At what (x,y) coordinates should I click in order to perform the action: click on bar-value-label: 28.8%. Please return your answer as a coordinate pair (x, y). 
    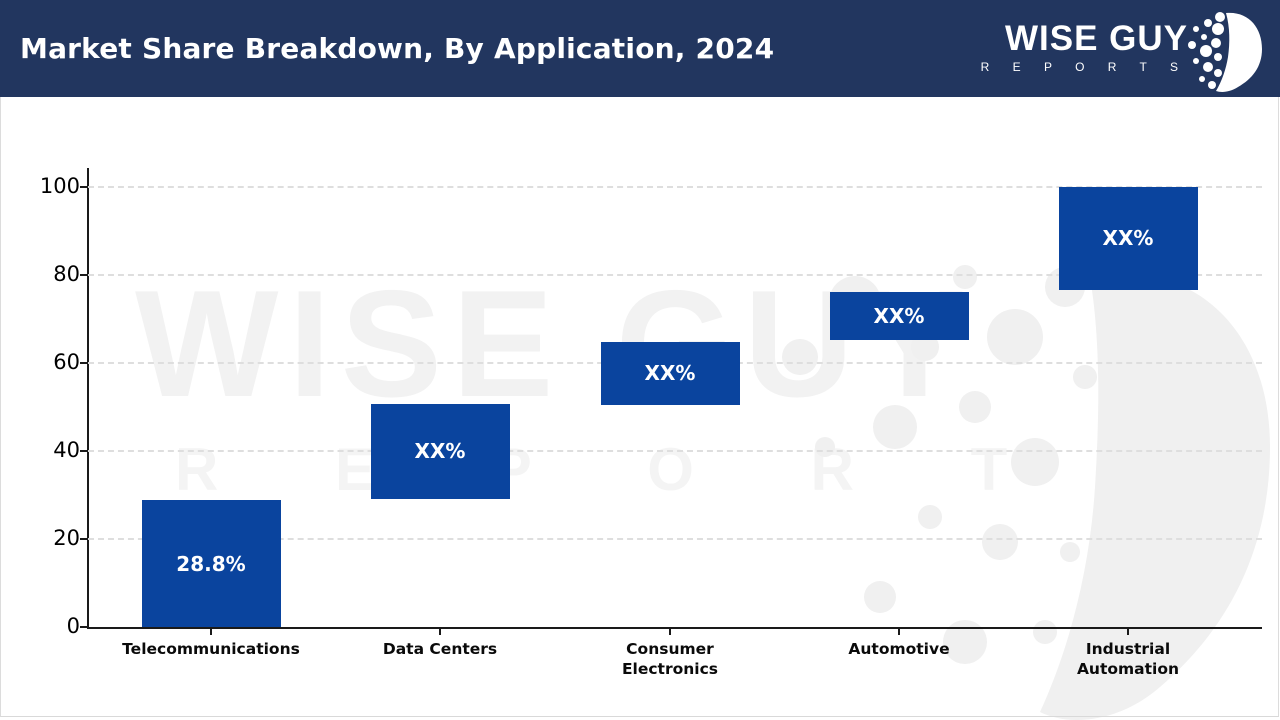
    Looking at the image, I should click on (211, 563).